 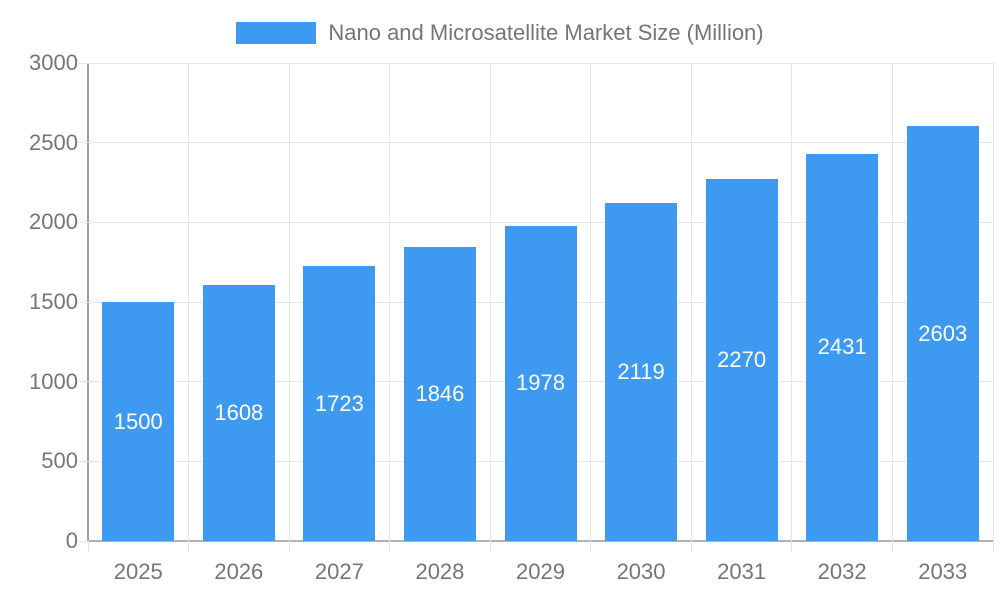 What do you see at coordinates (53, 142) in the screenshot?
I see `y-axis-label: 2500` at bounding box center [53, 142].